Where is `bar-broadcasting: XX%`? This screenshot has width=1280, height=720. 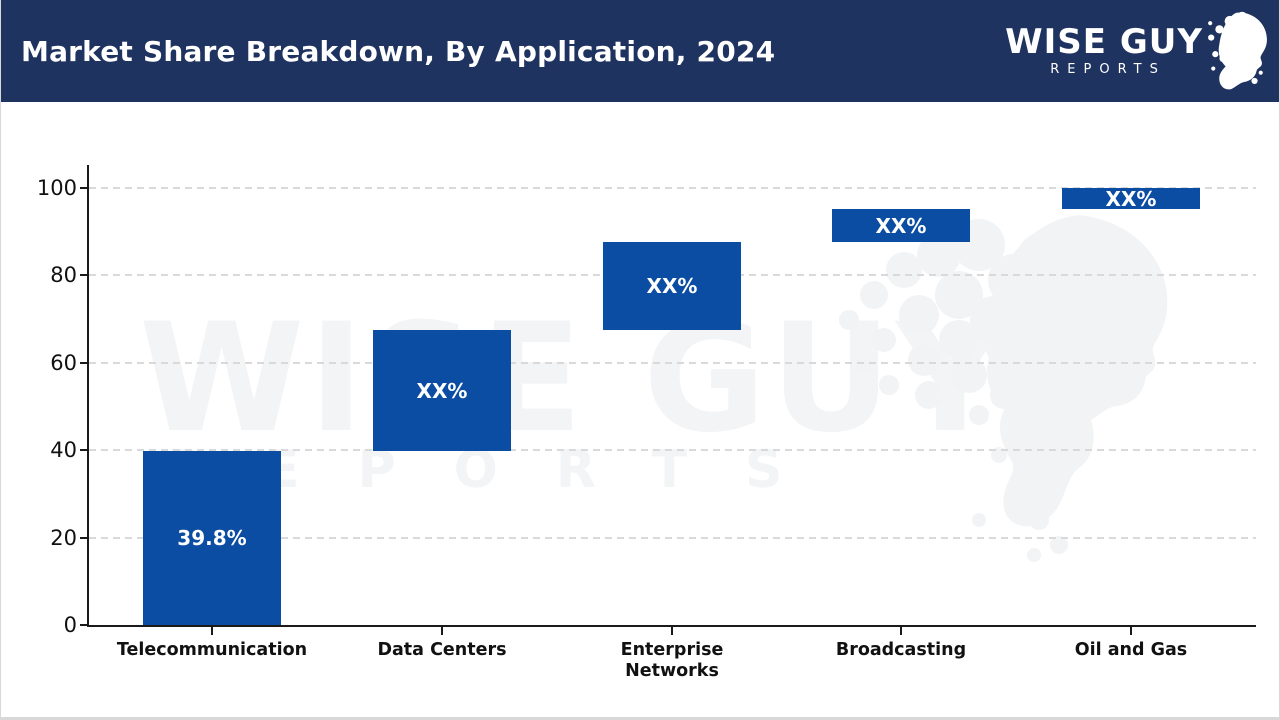
bar-broadcasting: XX% is located at coordinates (901, 225).